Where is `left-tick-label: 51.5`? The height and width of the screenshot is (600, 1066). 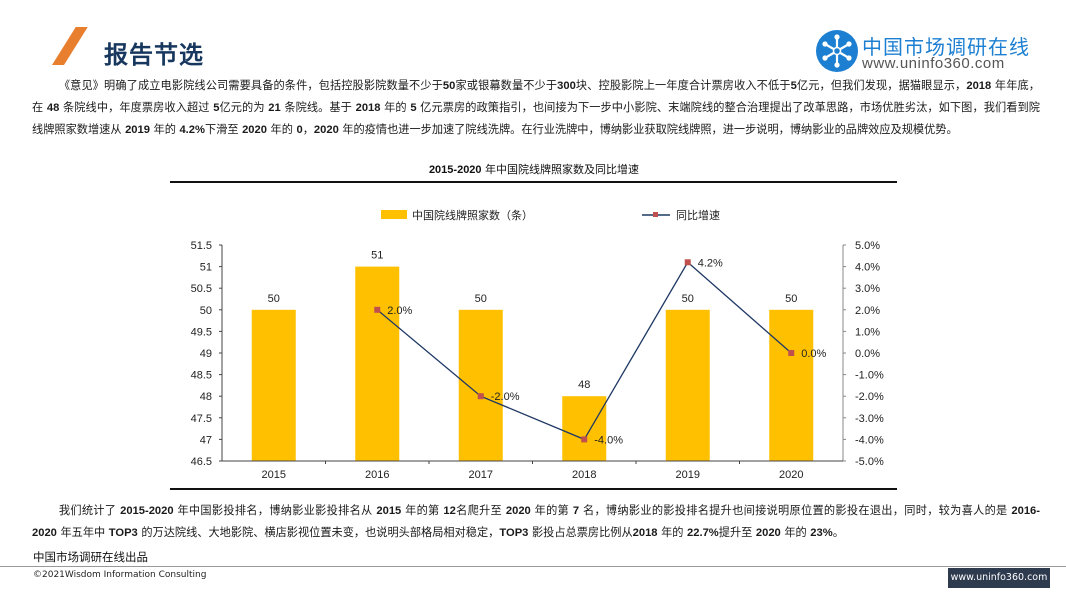 left-tick-label: 51.5 is located at coordinates (201, 246).